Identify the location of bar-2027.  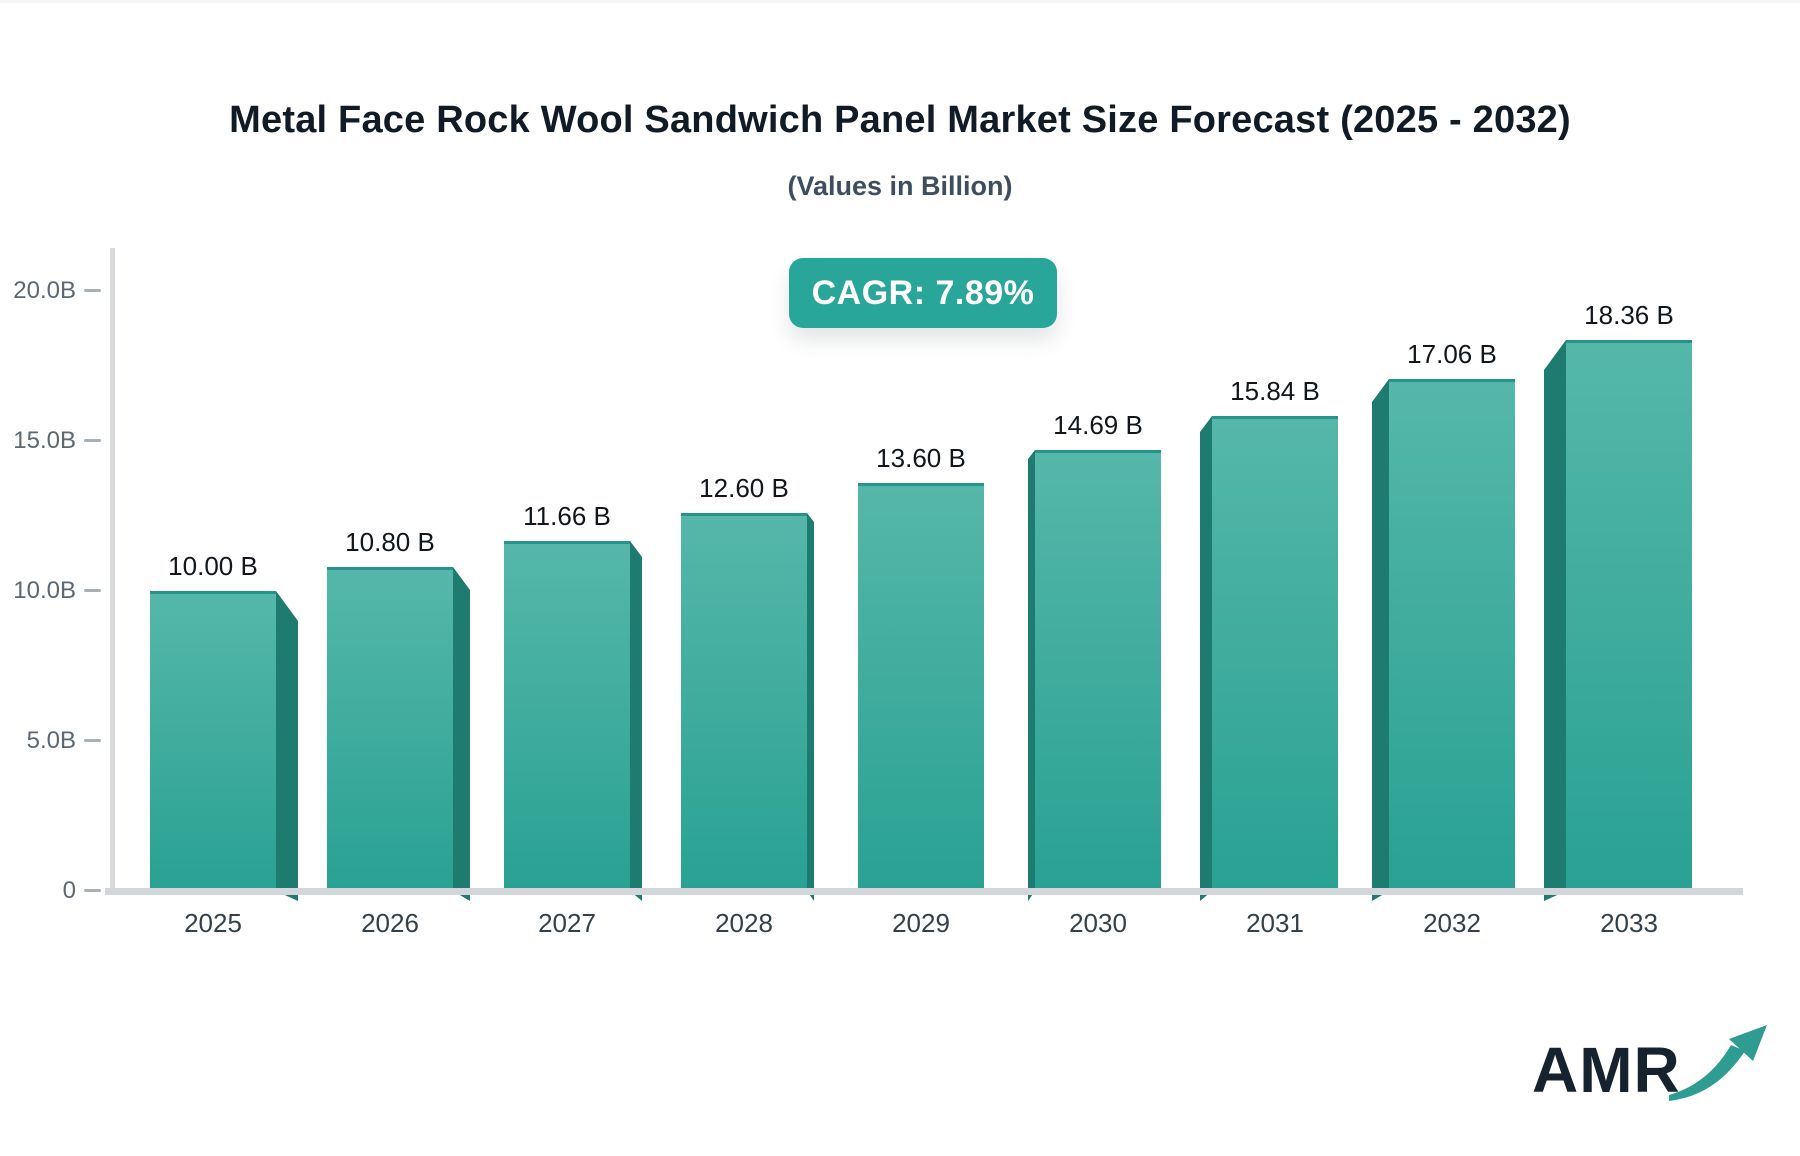
(573, 721).